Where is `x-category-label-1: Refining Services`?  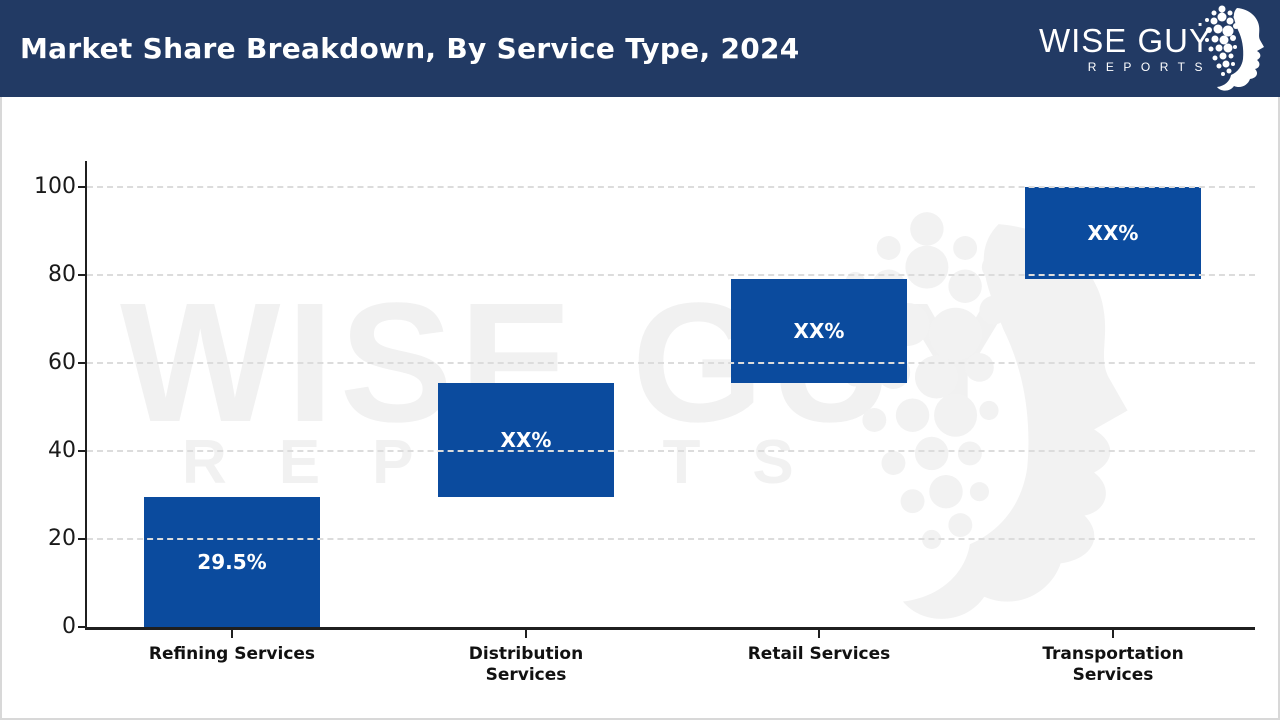
x-category-label-1: Refining Services is located at coordinates (232, 654).